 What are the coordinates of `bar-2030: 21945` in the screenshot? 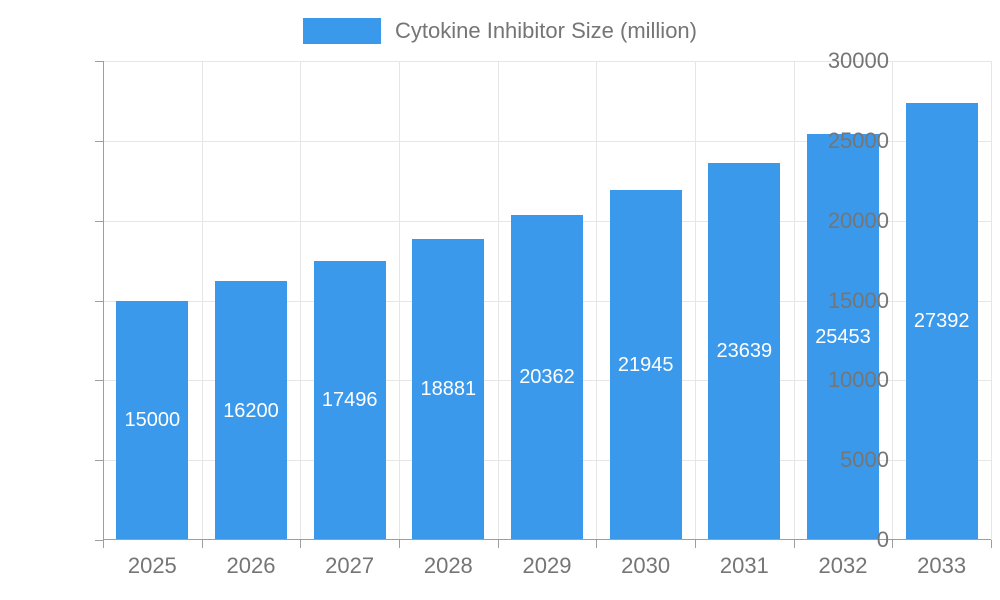 It's located at (645, 364).